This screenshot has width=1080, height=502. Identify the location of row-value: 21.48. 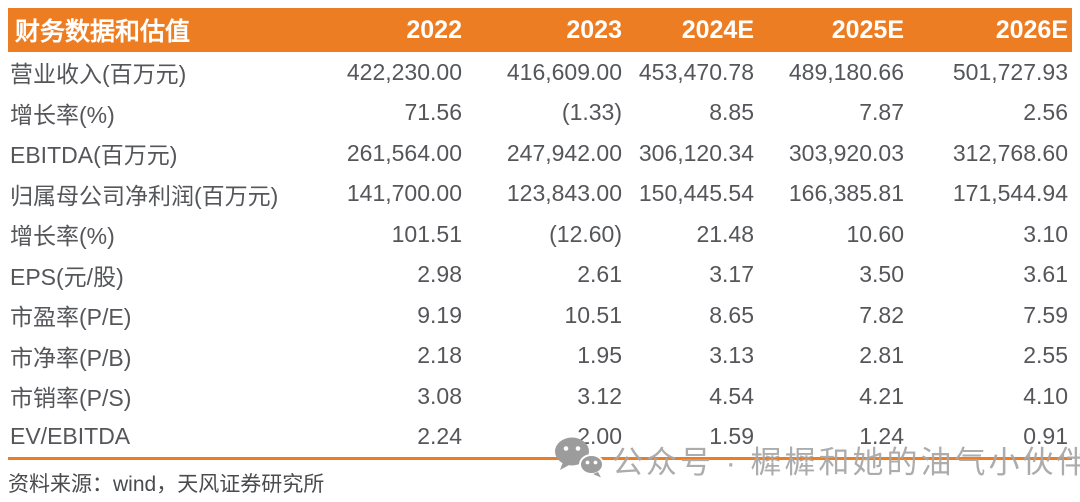
(725, 233).